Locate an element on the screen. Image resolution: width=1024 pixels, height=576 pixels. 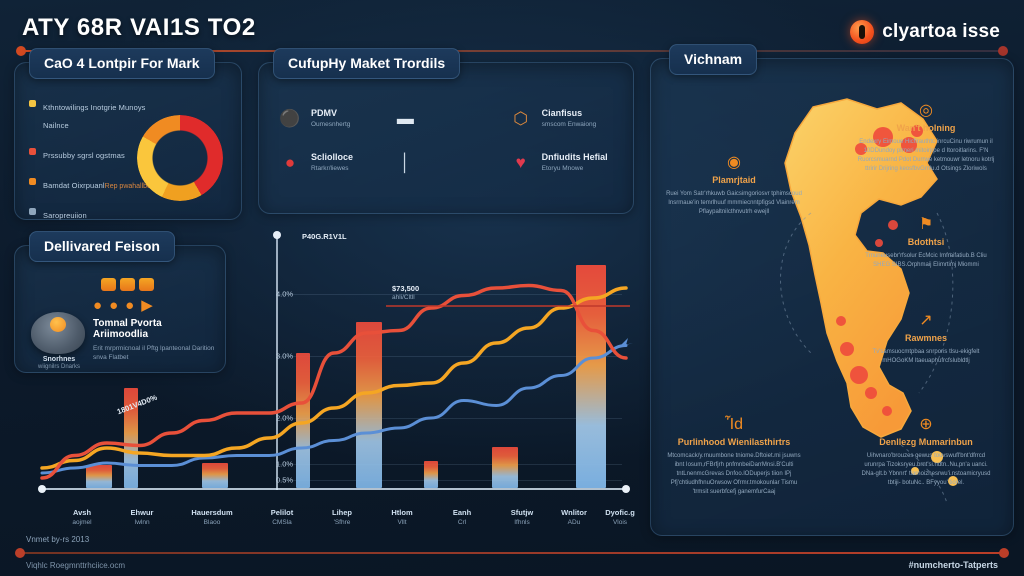
x-axis-label: Htlom Vllt is located at coordinates (401, 517).